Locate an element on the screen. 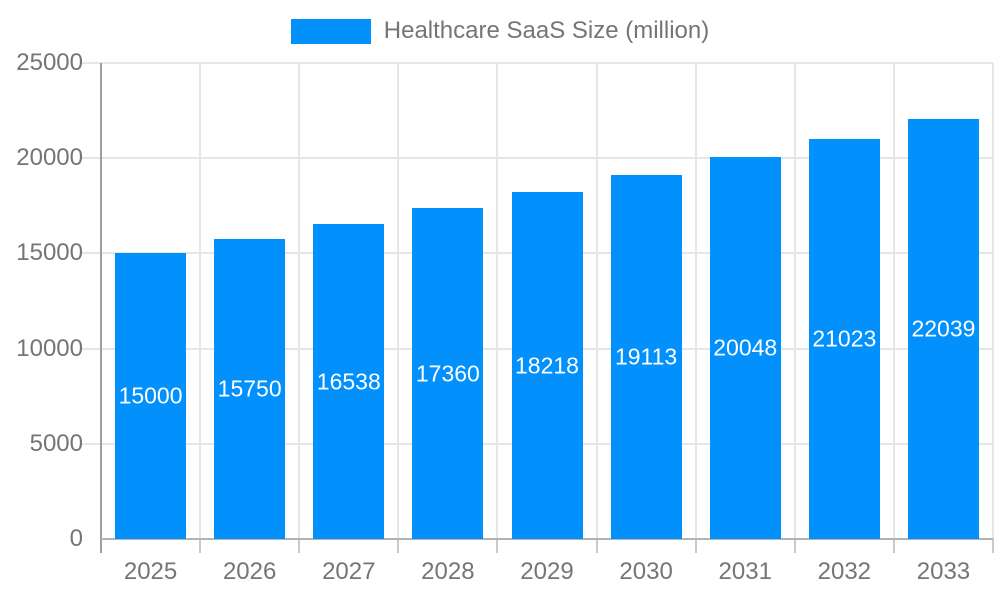 This screenshot has width=1000, height=600. bar-2033 is located at coordinates (943, 329).